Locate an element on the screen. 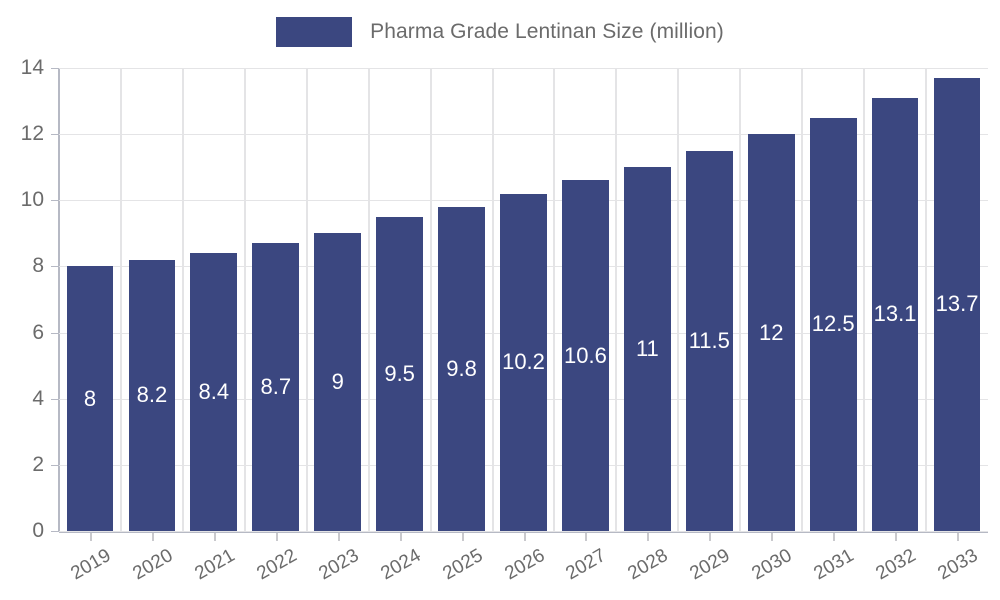  x-axis-tick-label: 2021 is located at coordinates (215, 565).